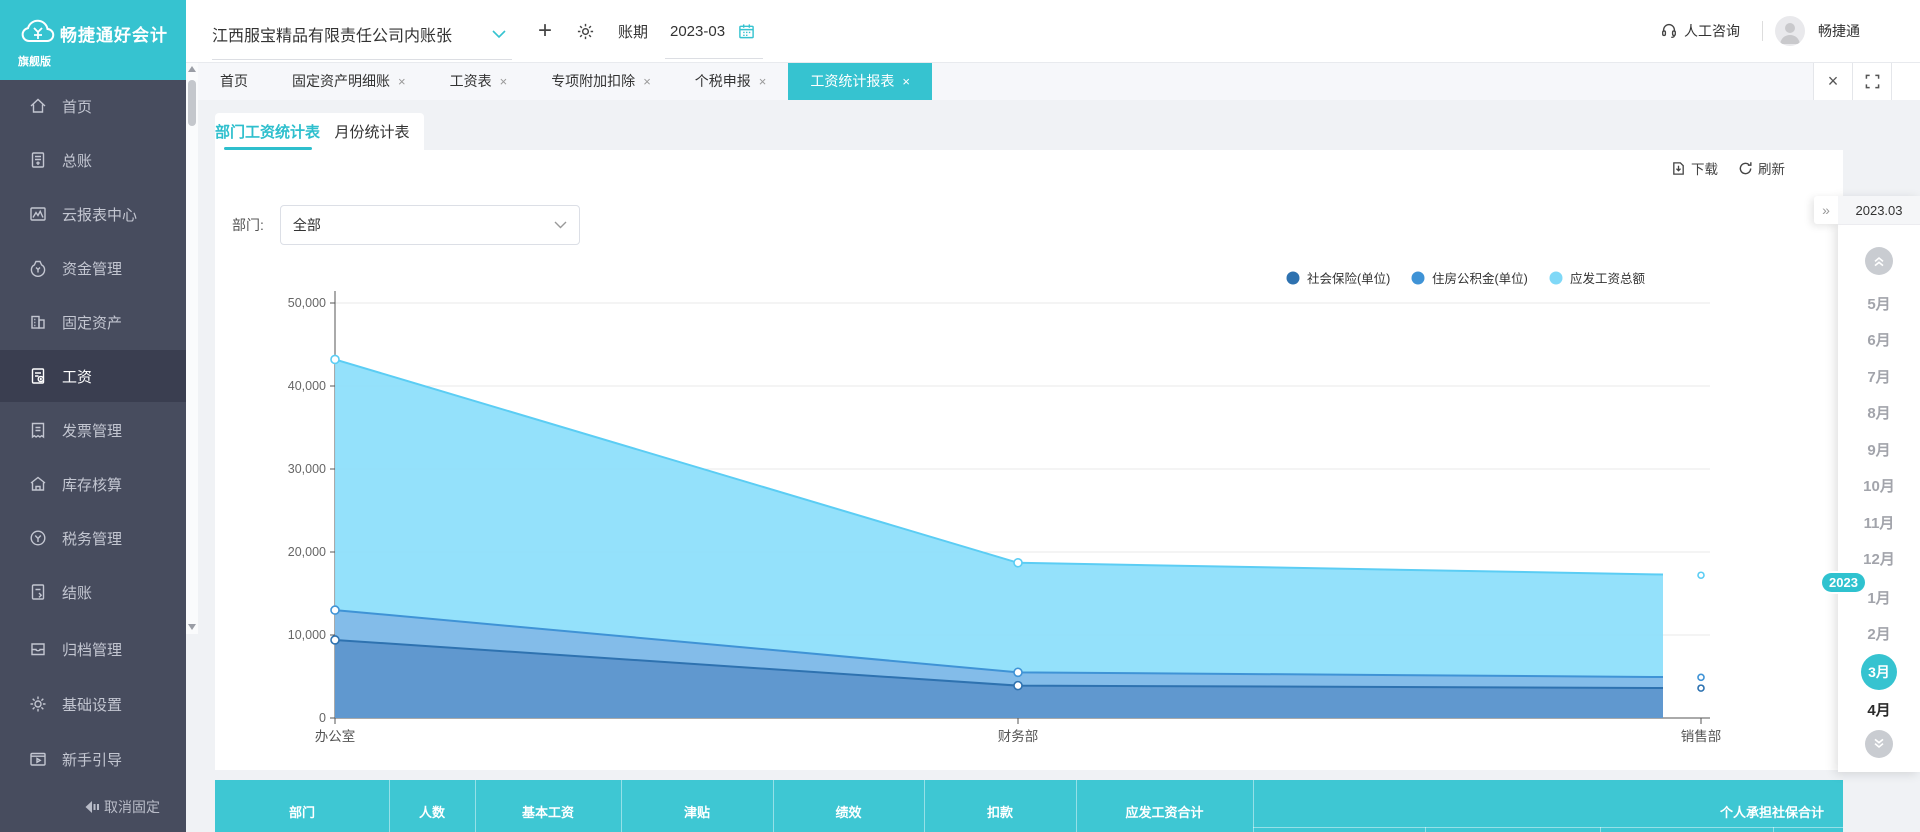  I want to click on fullscreen-icon, so click(1871, 81).